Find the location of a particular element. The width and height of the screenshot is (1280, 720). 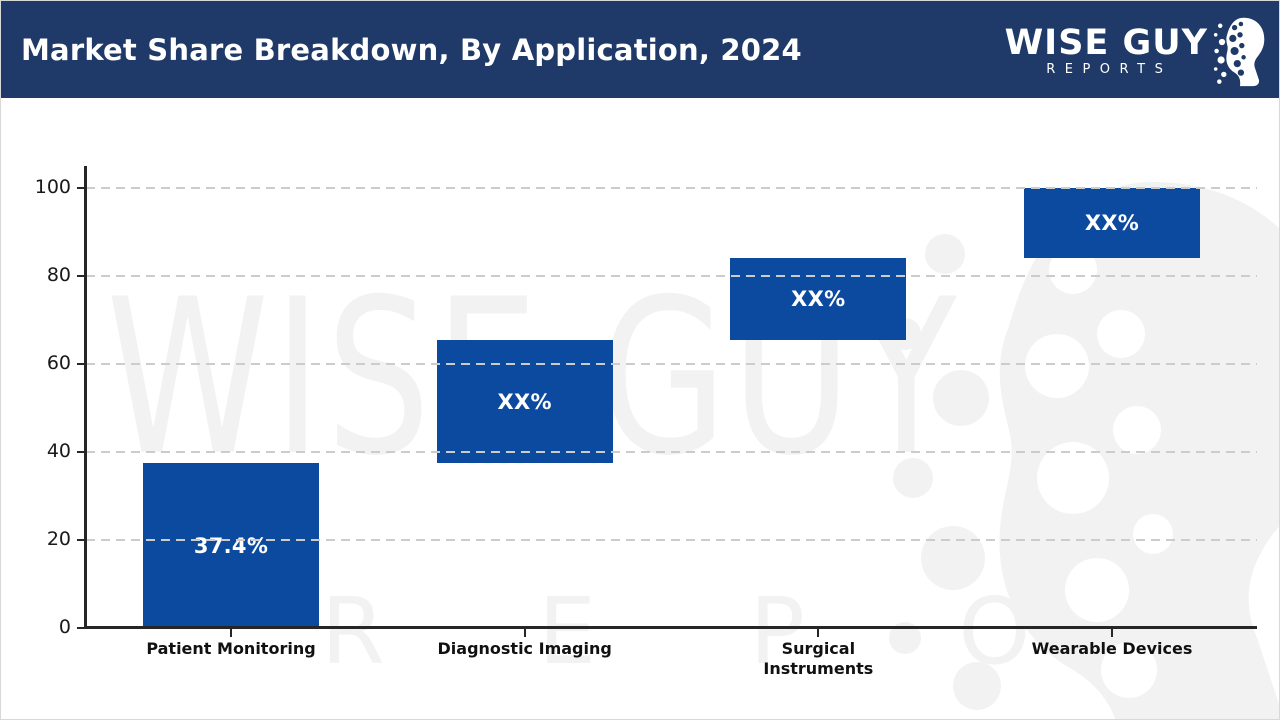

logo-wordmark: WISE GUY REPORTS is located at coordinates (1106, 51).